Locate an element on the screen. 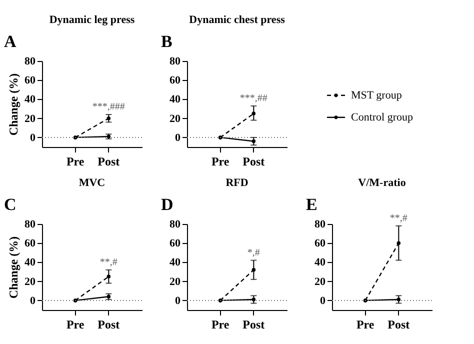  annotation: ***,### is located at coordinates (108, 107).